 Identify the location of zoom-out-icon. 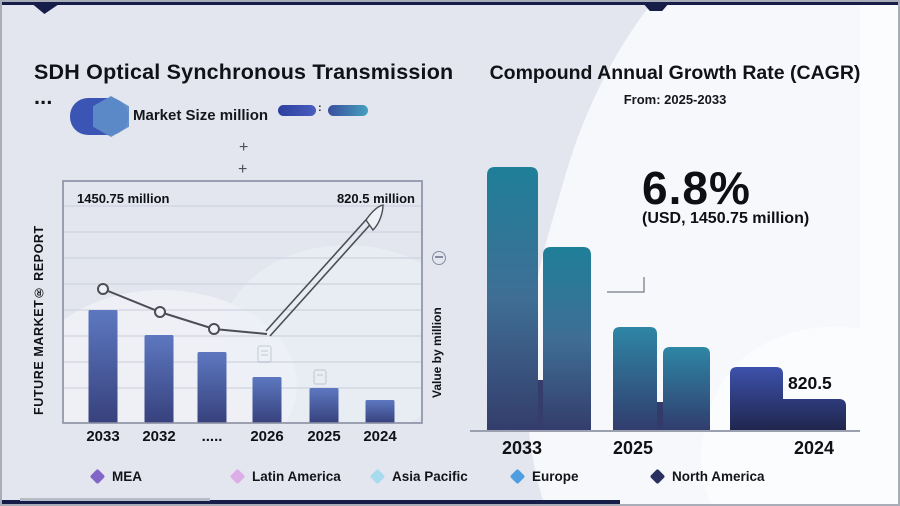
(439, 258).